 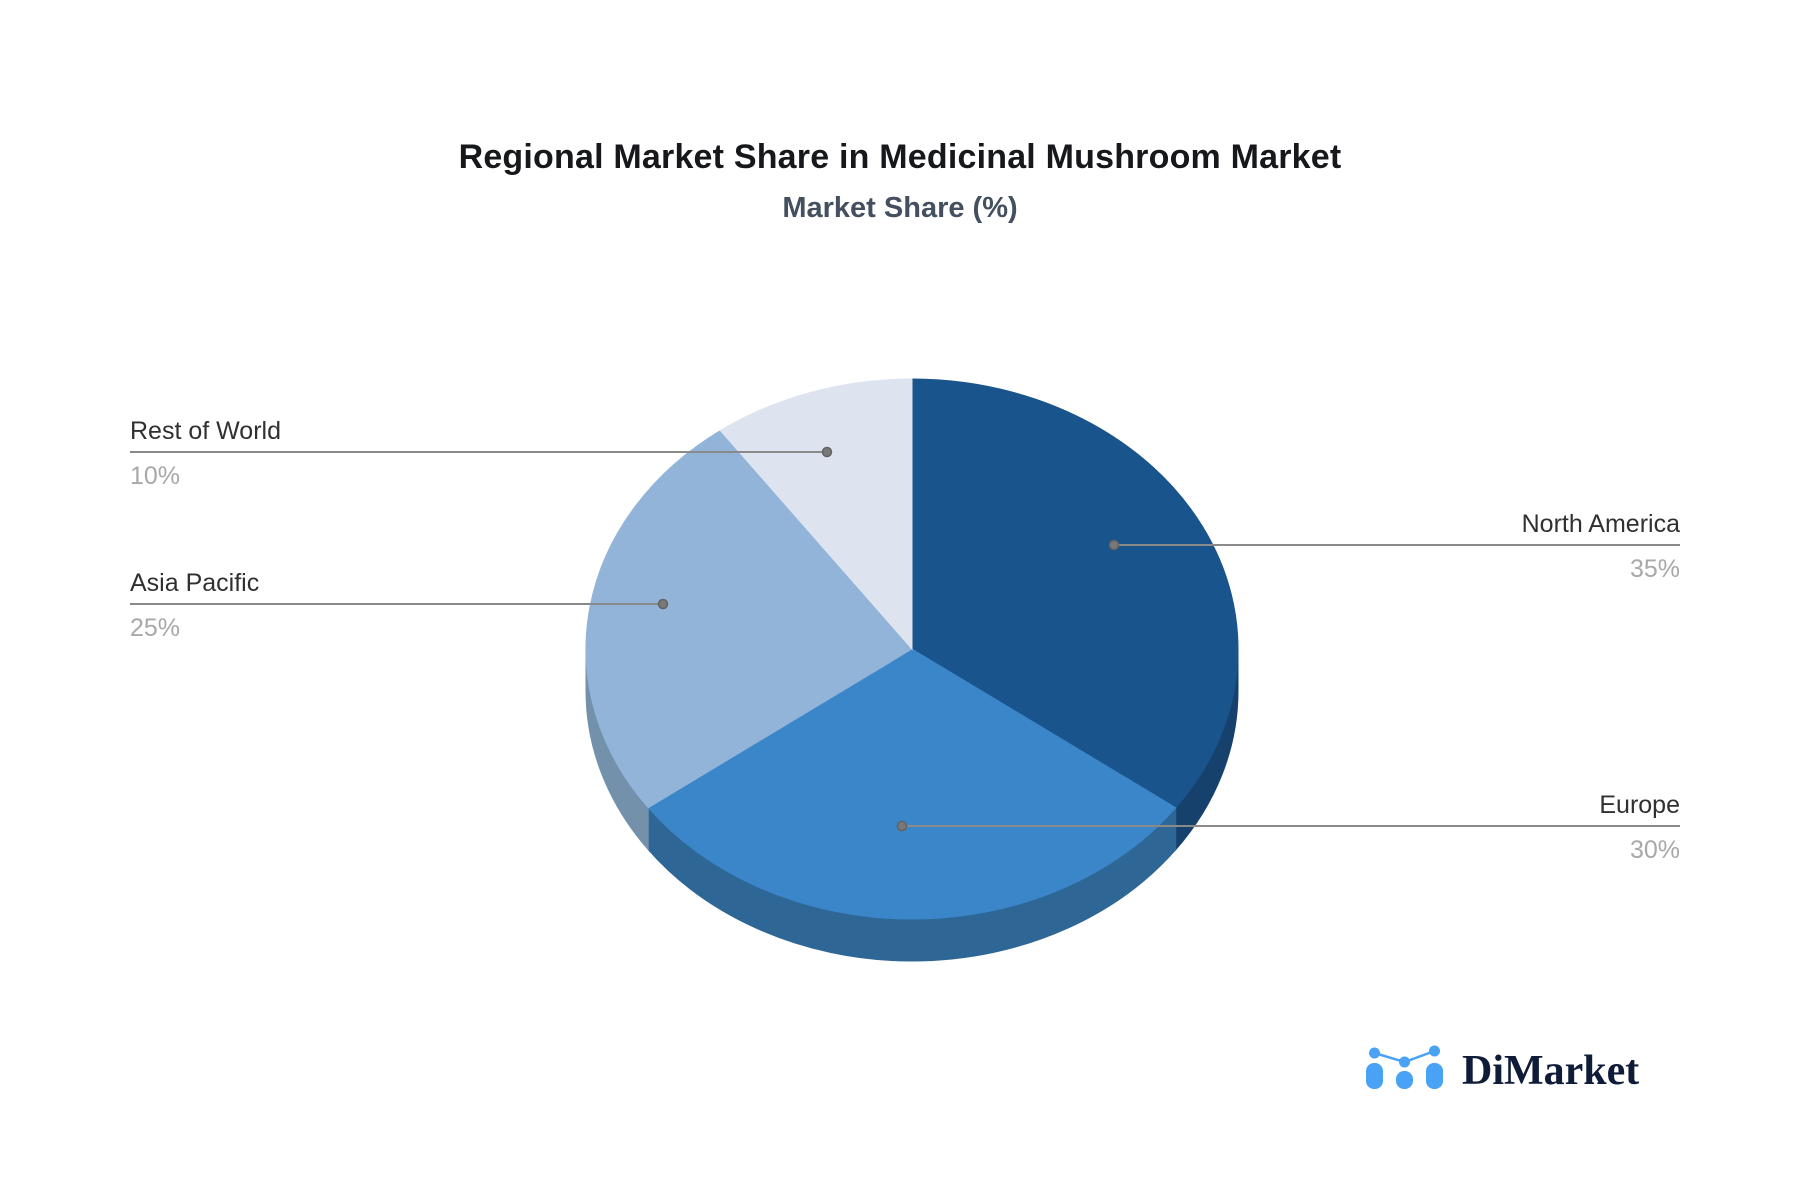 What do you see at coordinates (1114, 545) in the screenshot?
I see `connector-dot-north-america` at bounding box center [1114, 545].